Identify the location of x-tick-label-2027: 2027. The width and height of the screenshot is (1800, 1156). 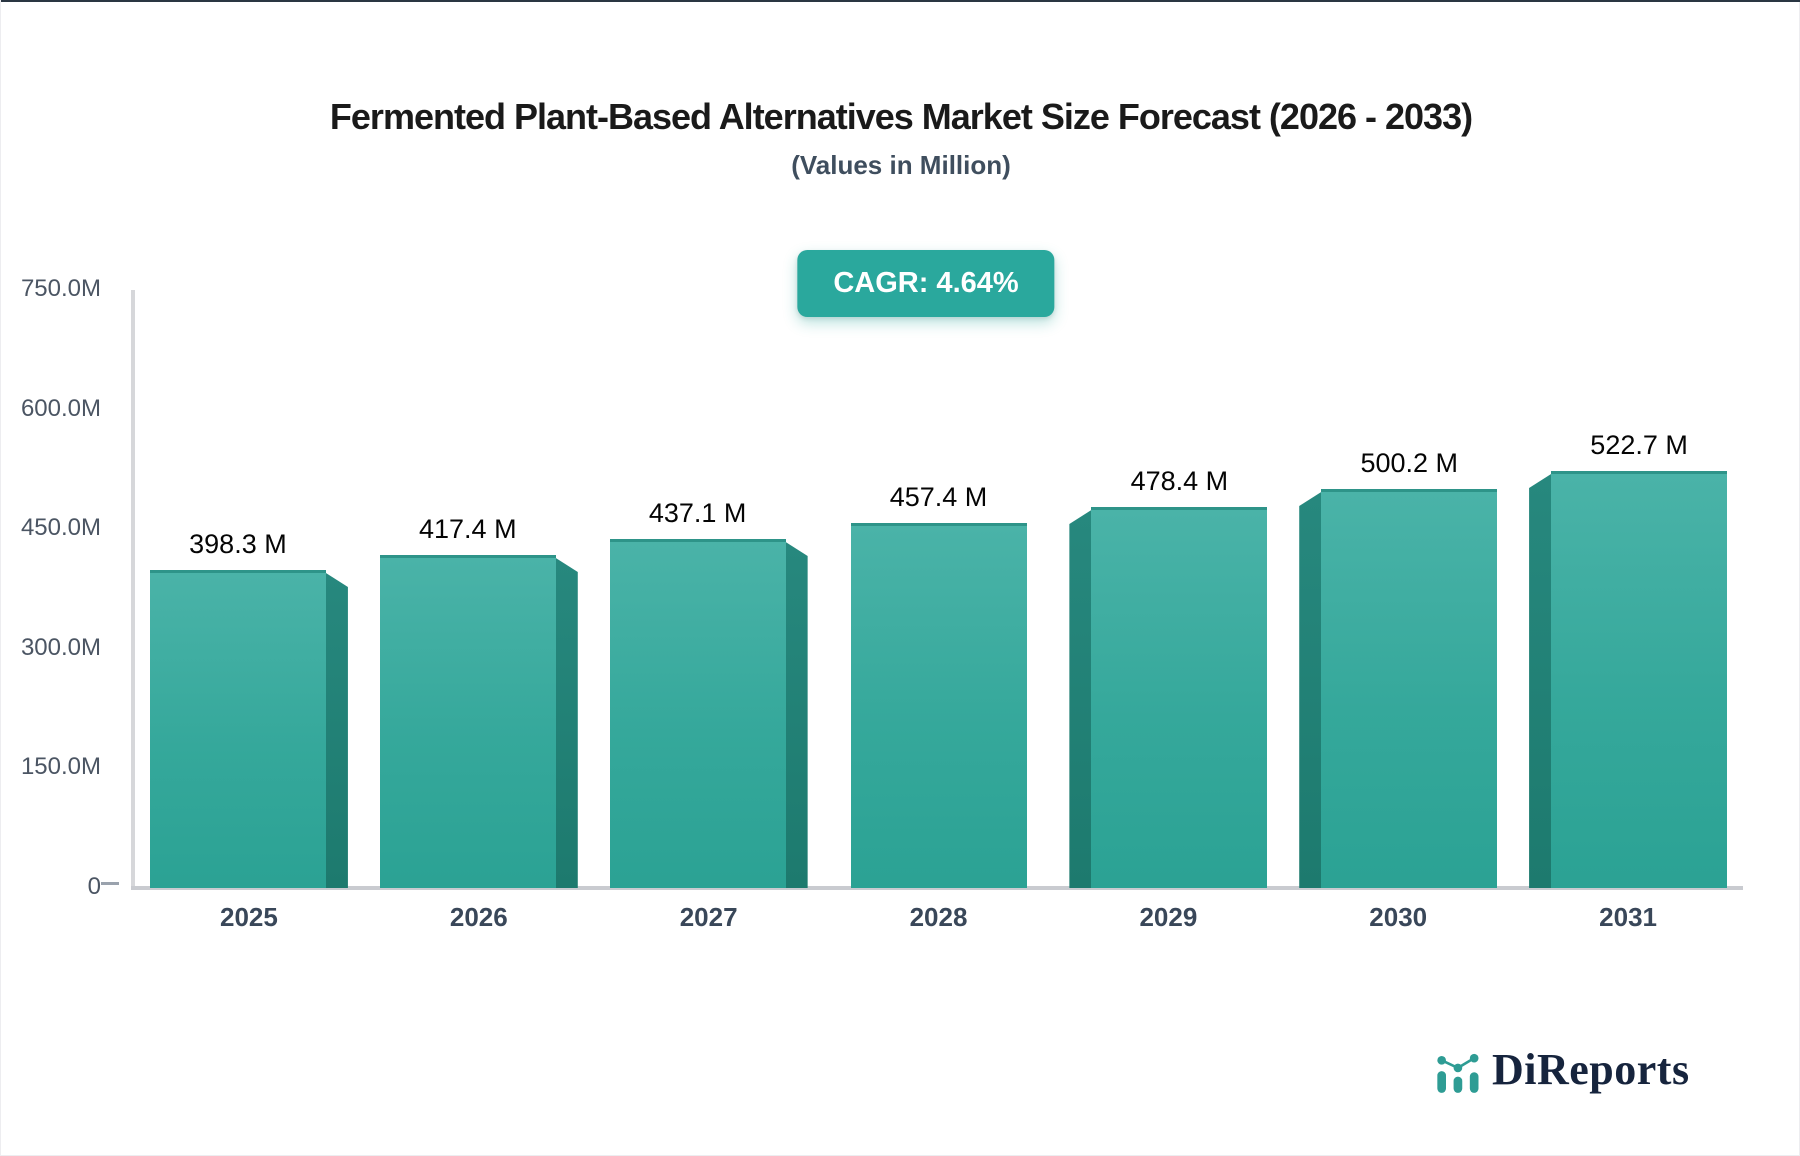
(708, 917).